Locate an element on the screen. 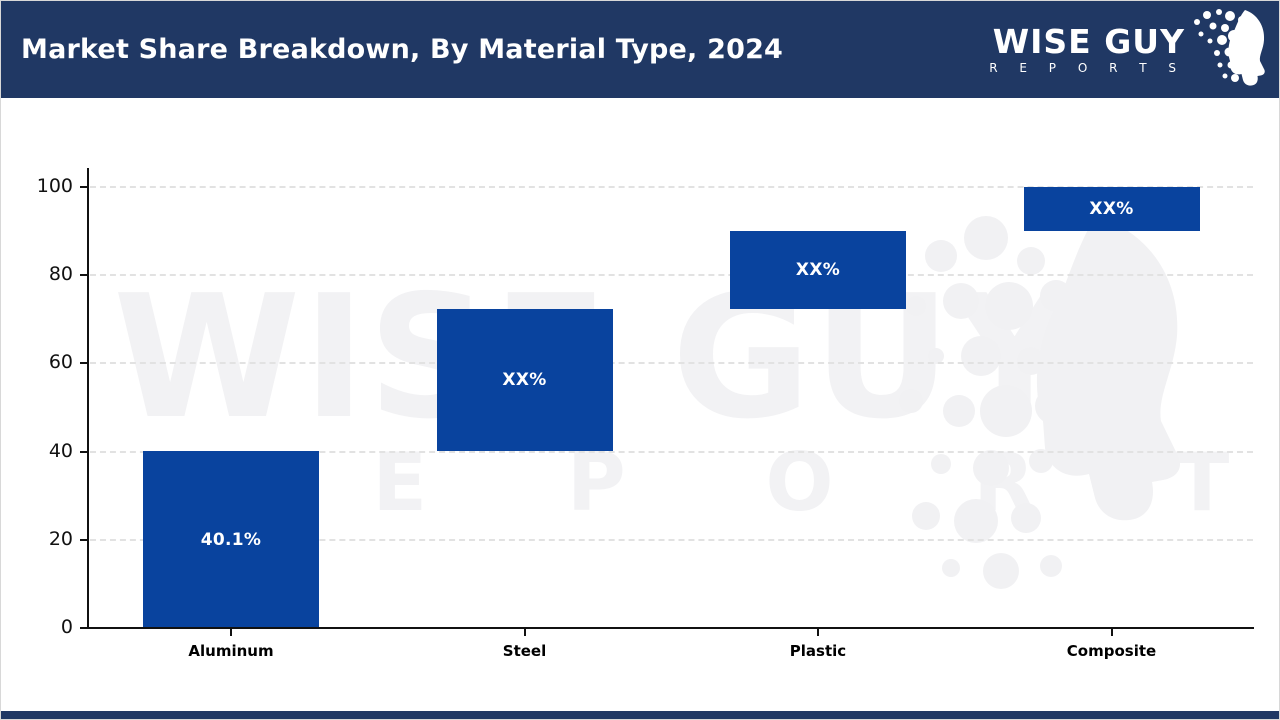 This screenshot has height=720, width=1280. bar-plastic: XX% is located at coordinates (818, 270).